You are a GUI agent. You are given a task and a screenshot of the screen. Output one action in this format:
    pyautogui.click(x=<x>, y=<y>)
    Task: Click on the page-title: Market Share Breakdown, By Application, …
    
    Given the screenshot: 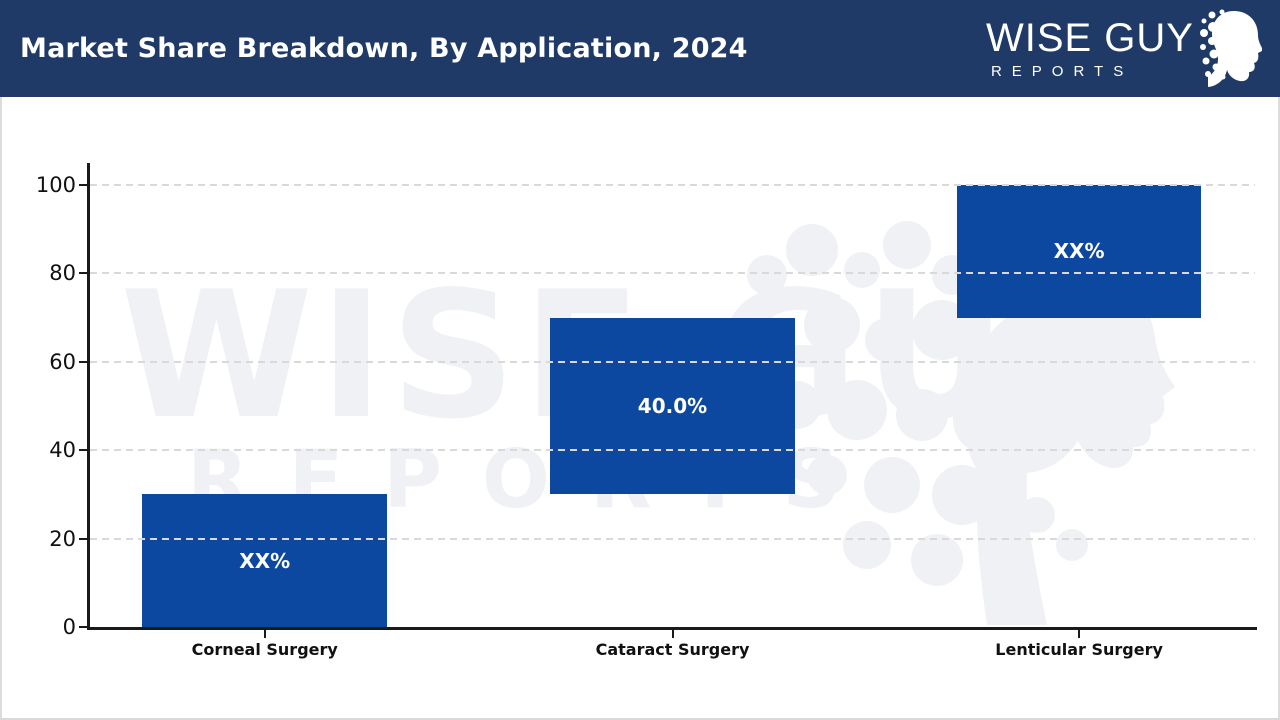 What is the action you would take?
    pyautogui.click(x=384, y=48)
    